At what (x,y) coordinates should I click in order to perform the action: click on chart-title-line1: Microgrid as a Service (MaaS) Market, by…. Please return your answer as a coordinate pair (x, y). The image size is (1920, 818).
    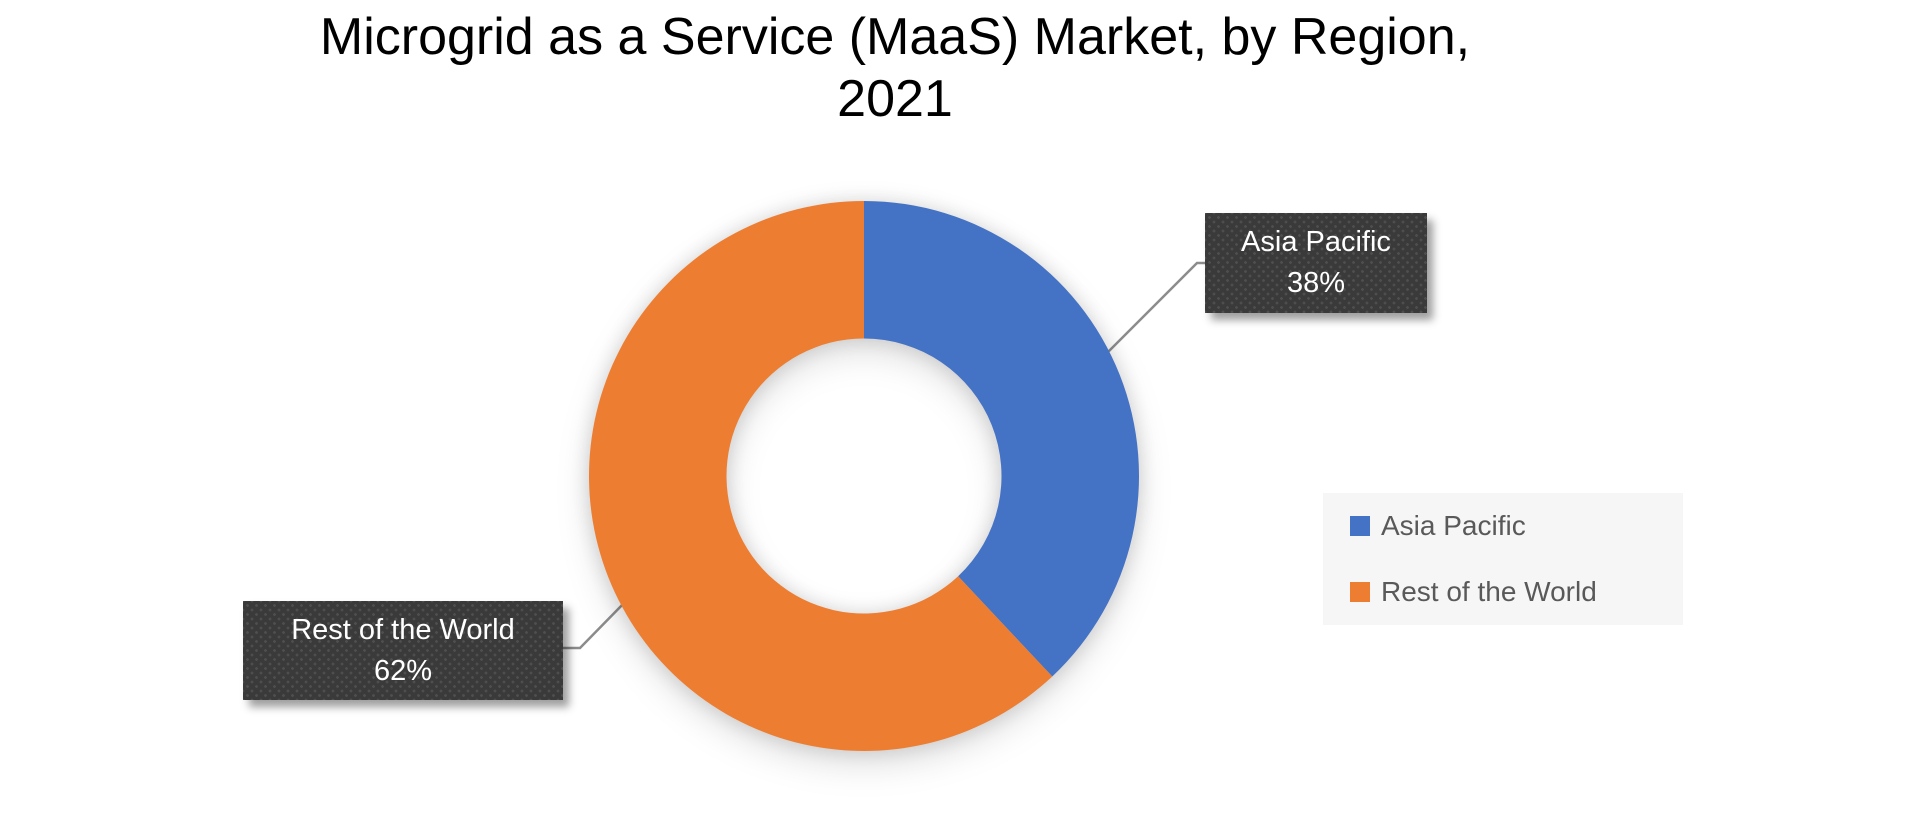
    Looking at the image, I should click on (895, 37).